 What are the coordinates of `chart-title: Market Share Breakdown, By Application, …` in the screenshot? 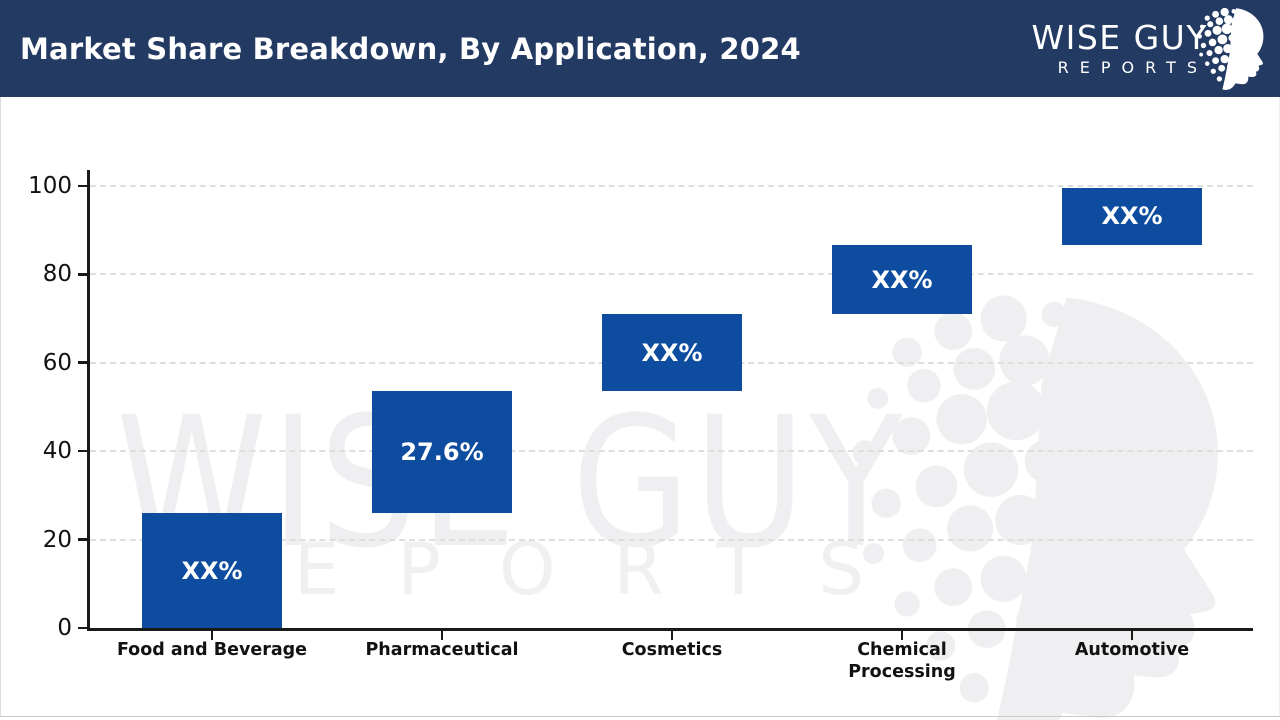 It's located at (410, 48).